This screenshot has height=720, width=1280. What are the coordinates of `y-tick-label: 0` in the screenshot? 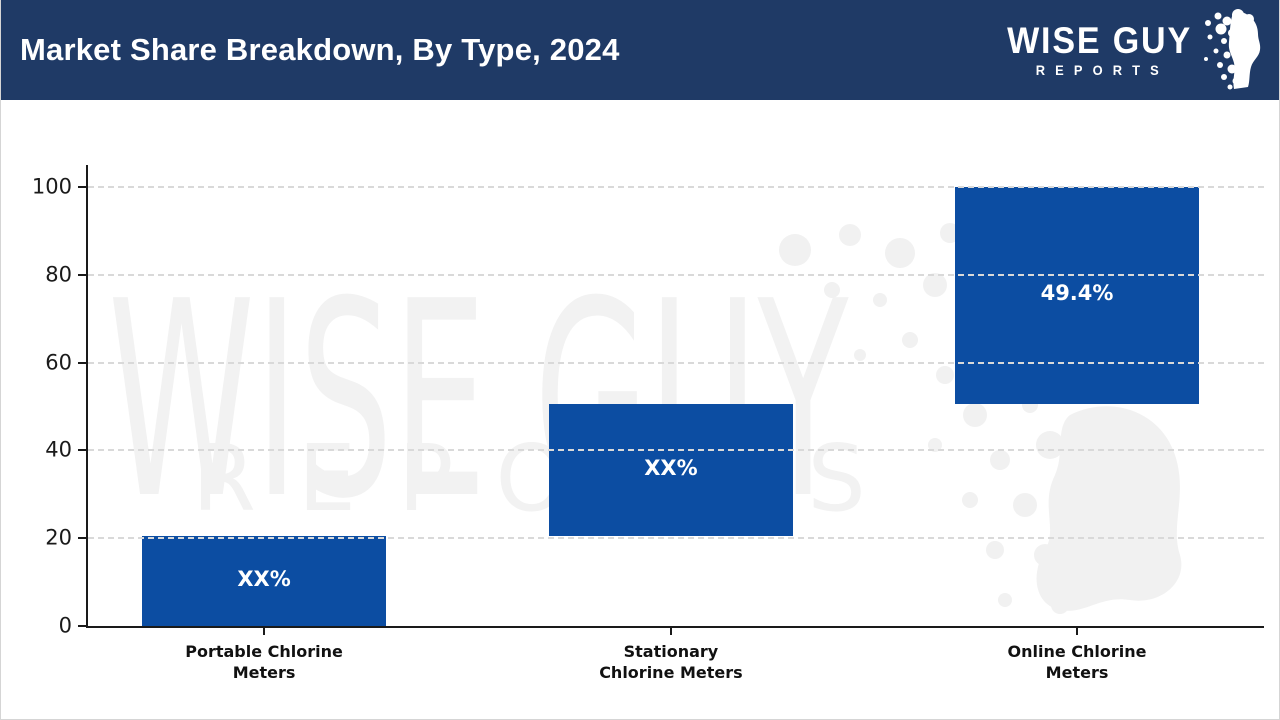 It's located at (65, 625).